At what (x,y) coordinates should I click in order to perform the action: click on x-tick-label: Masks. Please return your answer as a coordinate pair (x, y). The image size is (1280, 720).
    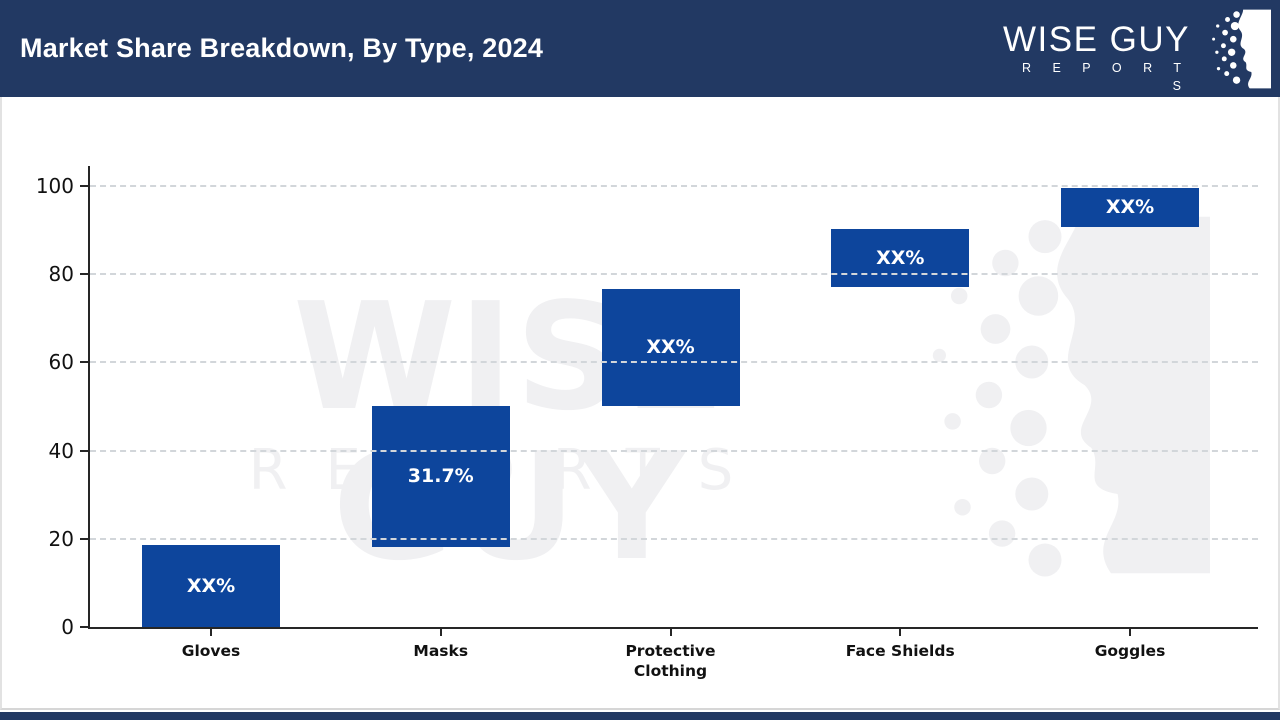
    Looking at the image, I should click on (441, 651).